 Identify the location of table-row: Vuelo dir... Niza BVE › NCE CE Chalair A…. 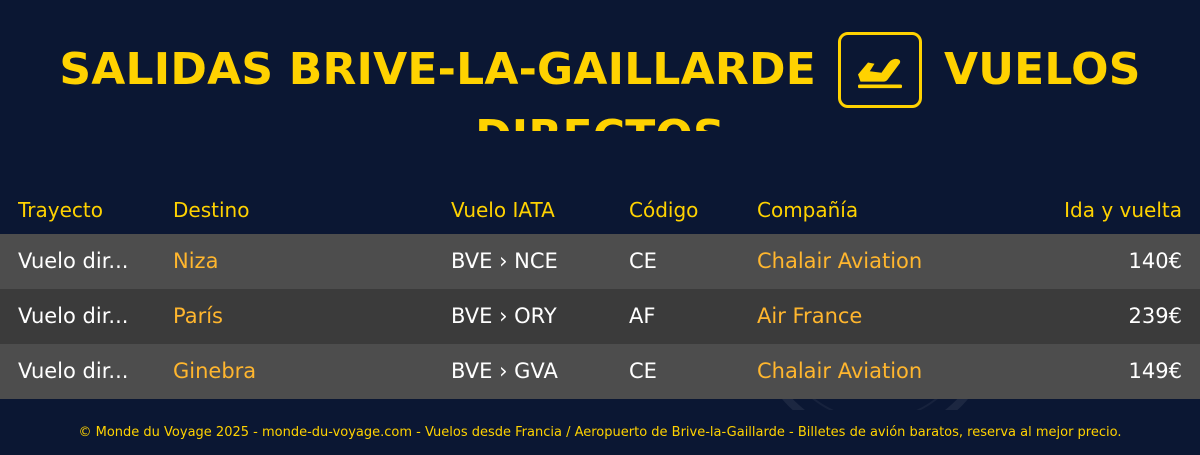
(600, 261).